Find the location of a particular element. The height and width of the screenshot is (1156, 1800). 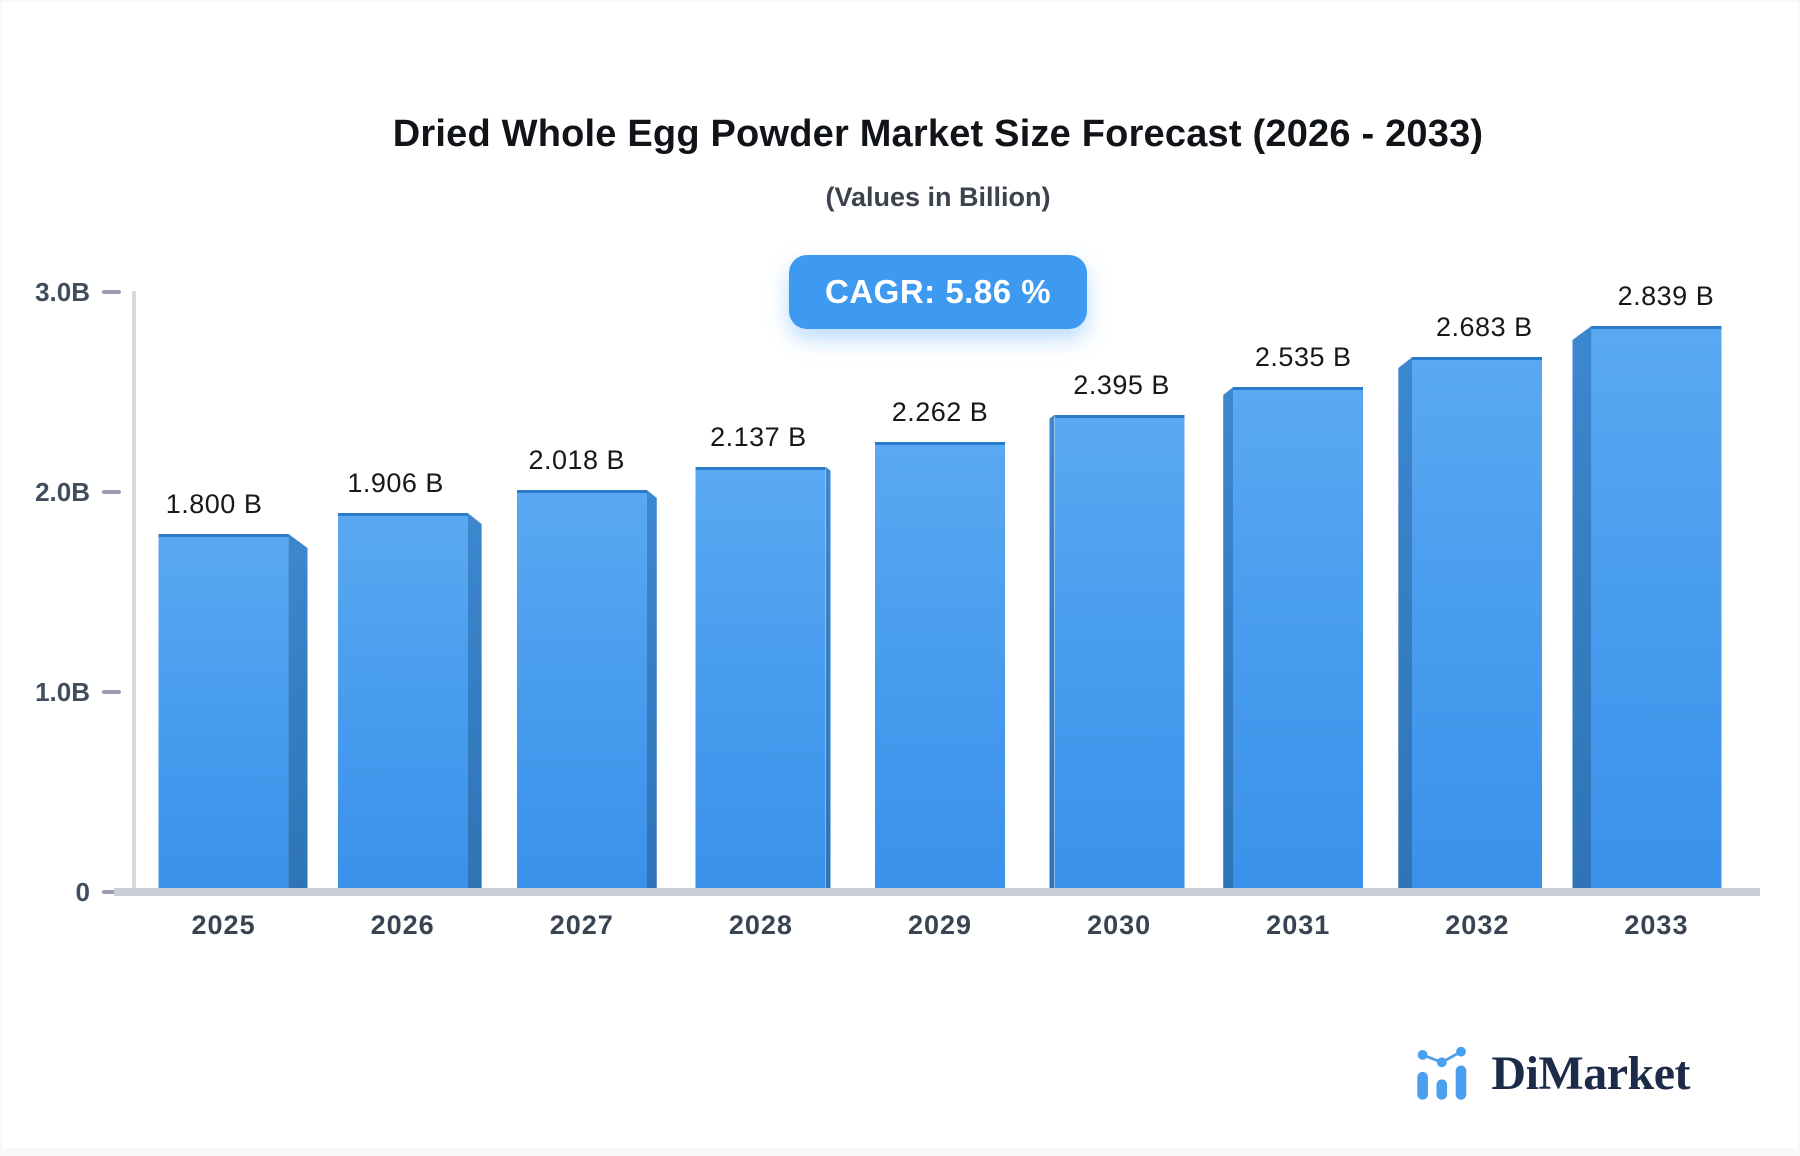

bar-group-2026: 1.906 B 2026 is located at coordinates (402, 616).